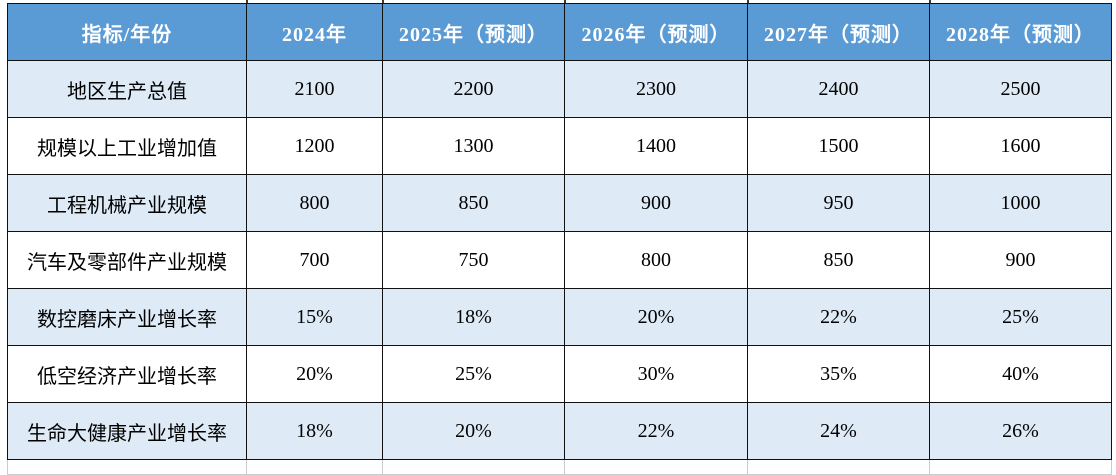  Describe the element at coordinates (838, 203) in the screenshot. I see `cell: 950` at that location.